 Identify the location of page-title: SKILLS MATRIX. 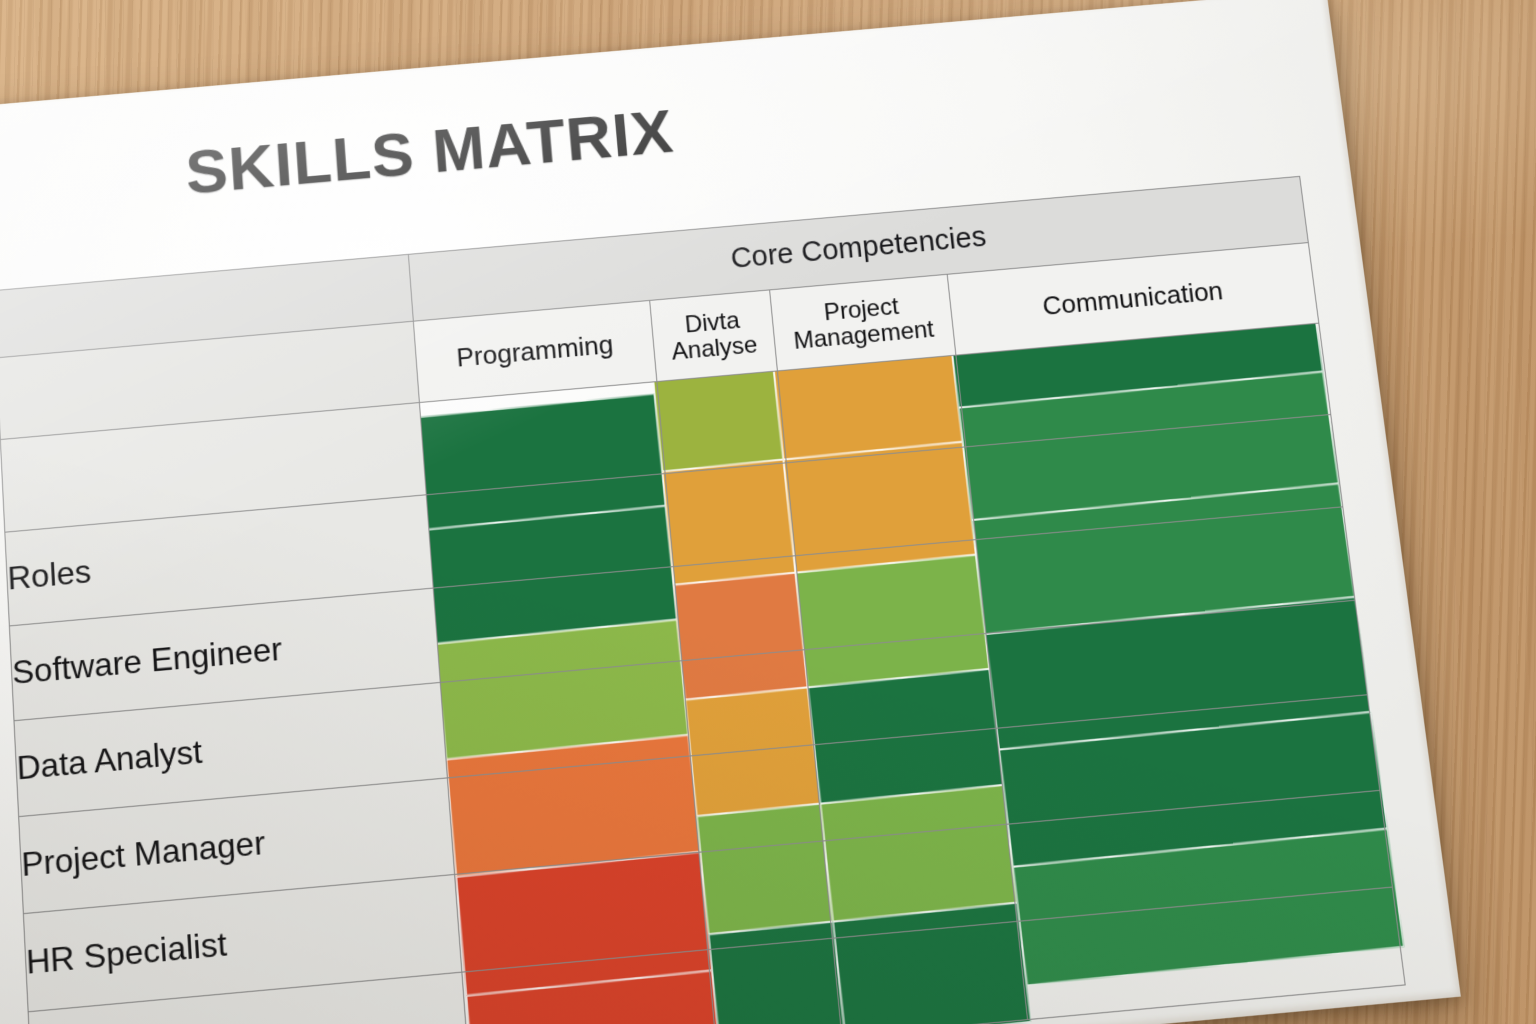
(430, 152).